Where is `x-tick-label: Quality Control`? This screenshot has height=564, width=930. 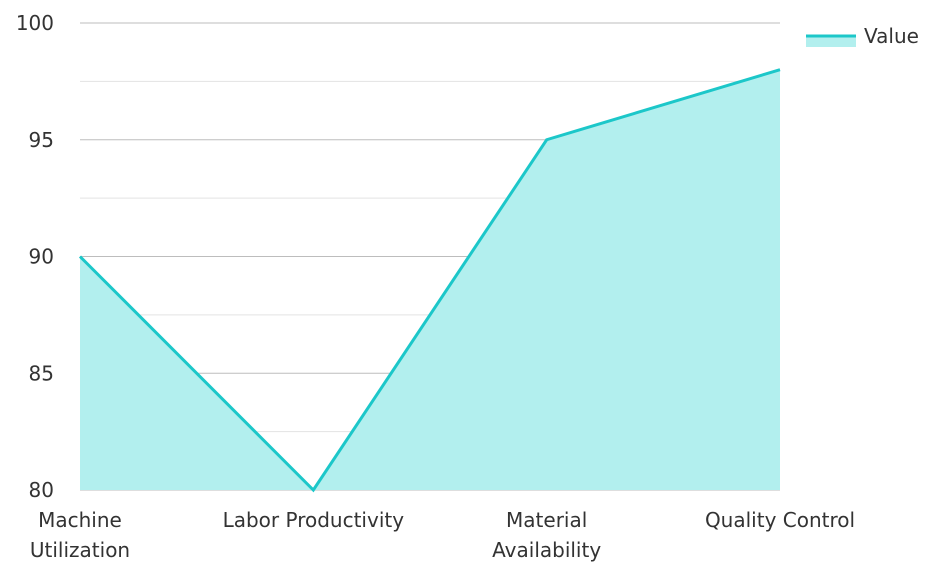 x-tick-label: Quality Control is located at coordinates (780, 520).